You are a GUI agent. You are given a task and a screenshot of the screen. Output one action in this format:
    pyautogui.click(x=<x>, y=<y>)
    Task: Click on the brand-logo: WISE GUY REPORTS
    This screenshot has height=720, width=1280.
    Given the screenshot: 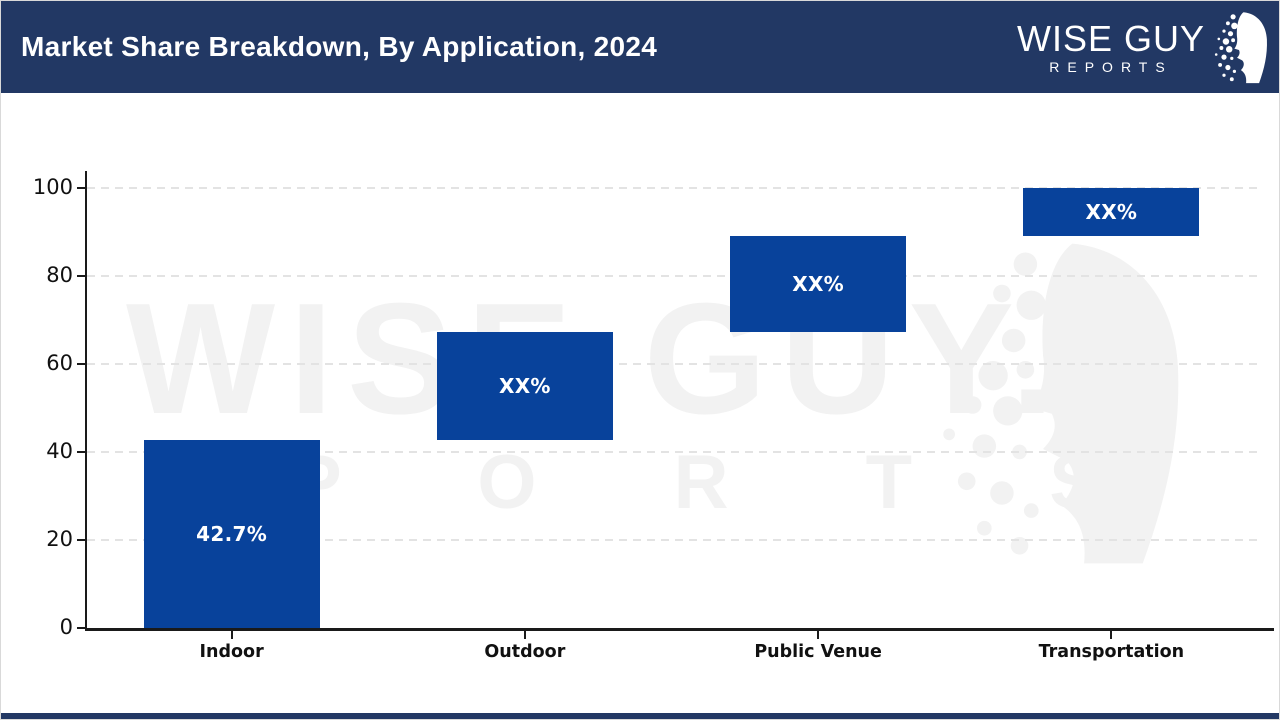 What is the action you would take?
    pyautogui.click(x=1145, y=47)
    